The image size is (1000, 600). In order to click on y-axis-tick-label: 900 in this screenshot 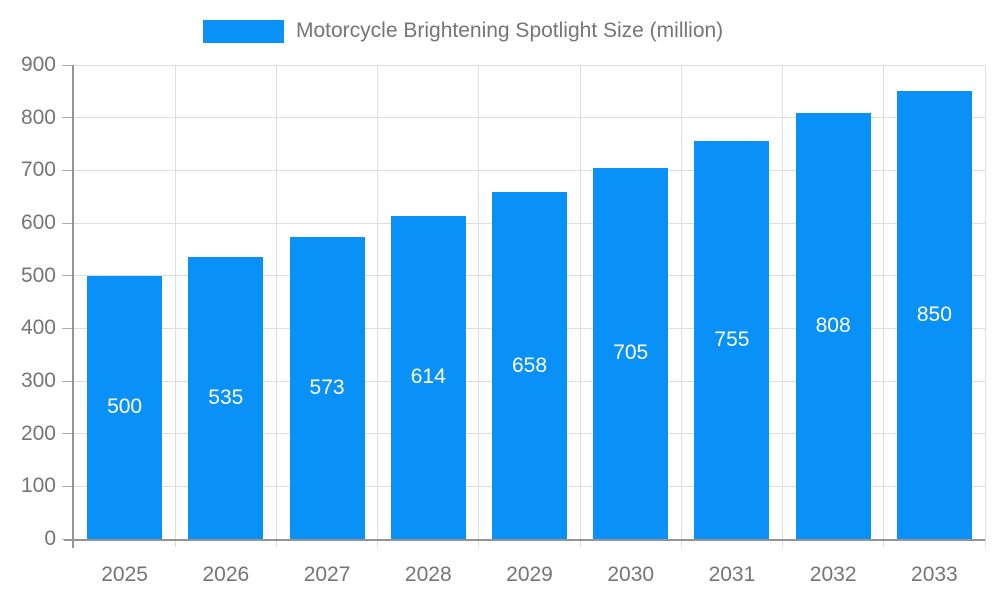, I will do `click(38, 64)`.